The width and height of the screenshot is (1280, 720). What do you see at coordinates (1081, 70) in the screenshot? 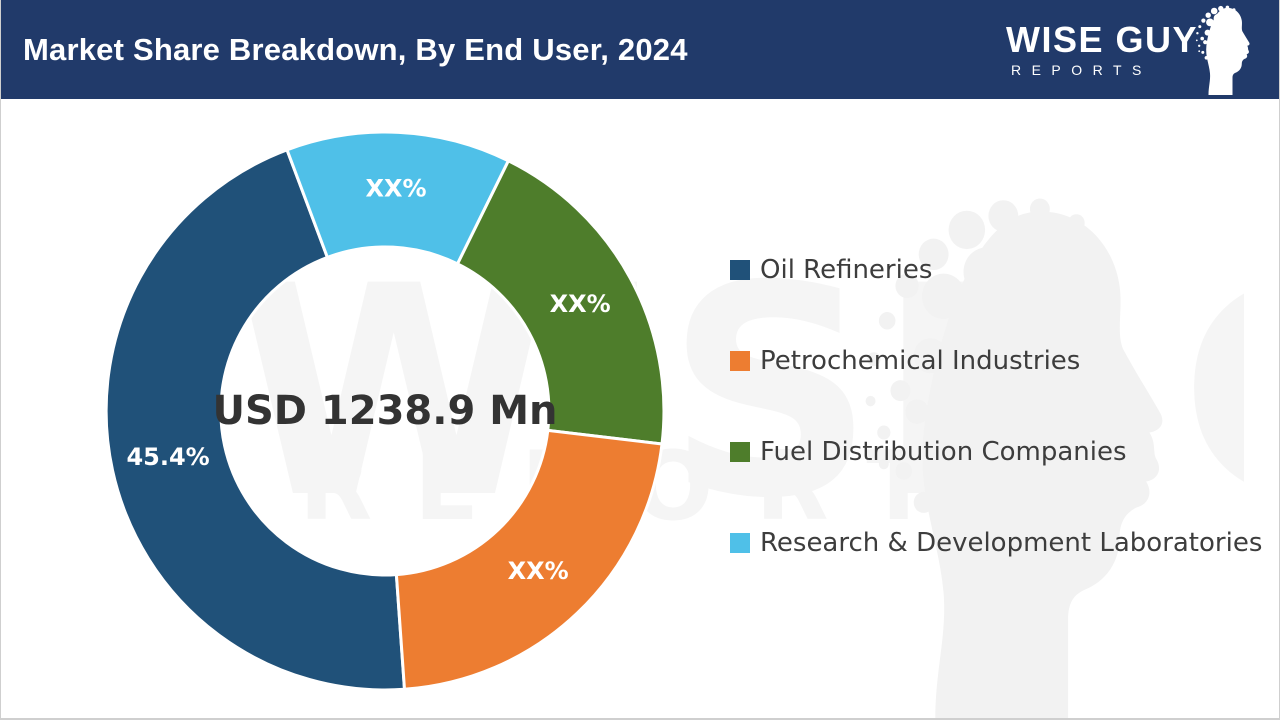
I see `logo-subtitle: REPORTS` at bounding box center [1081, 70].